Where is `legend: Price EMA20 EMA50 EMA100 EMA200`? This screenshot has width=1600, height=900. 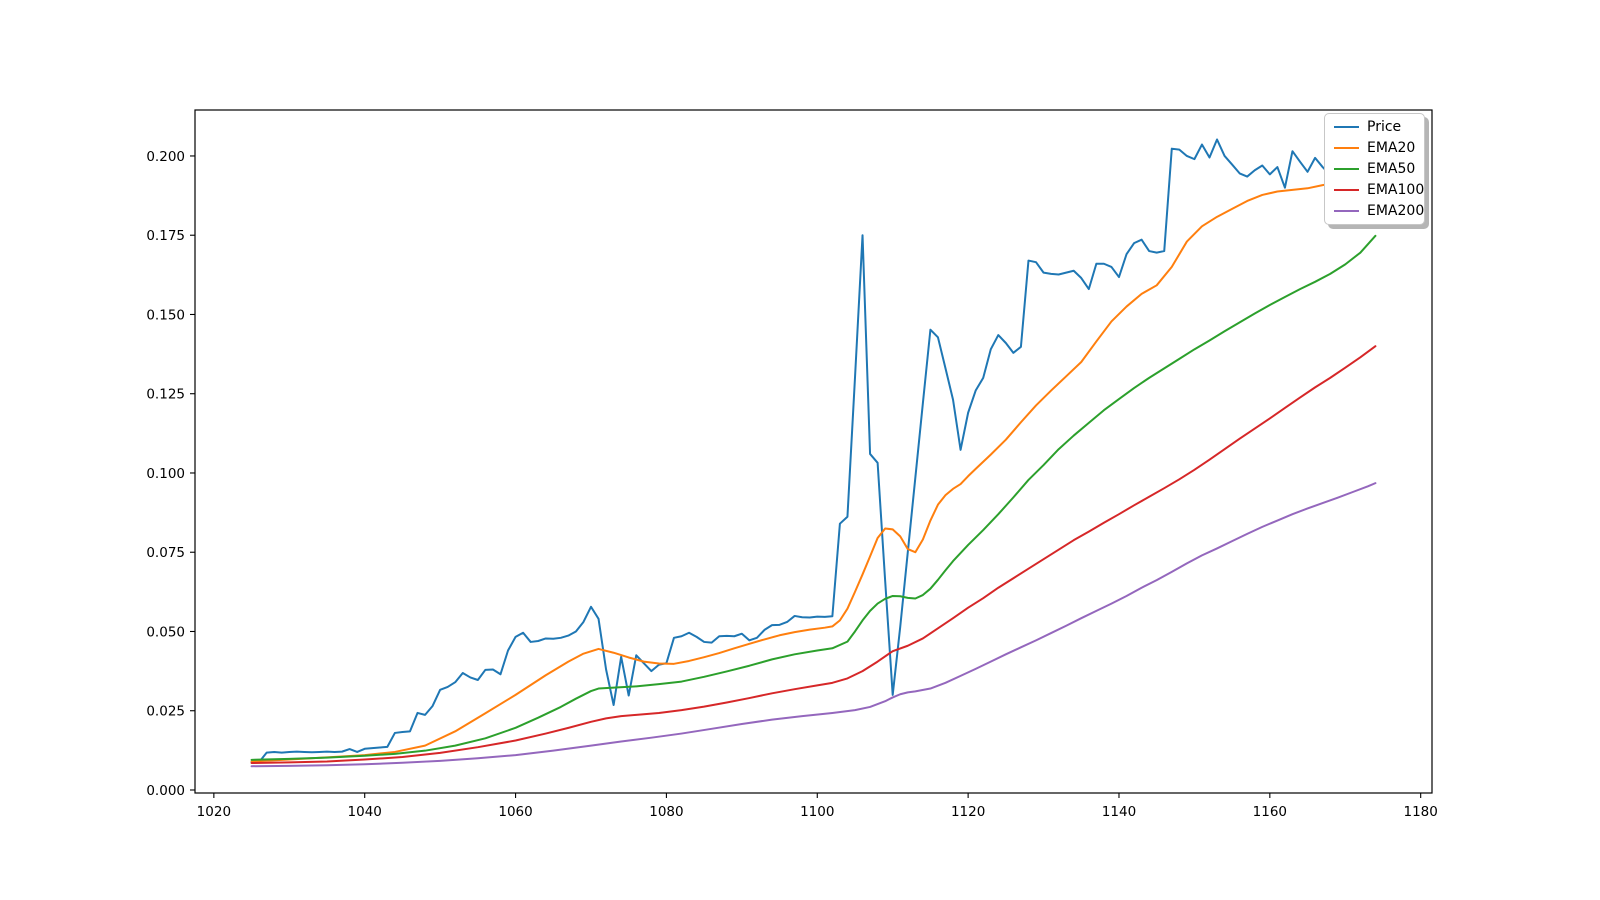
legend: Price EMA20 EMA50 EMA100 EMA200 is located at coordinates (1374, 169).